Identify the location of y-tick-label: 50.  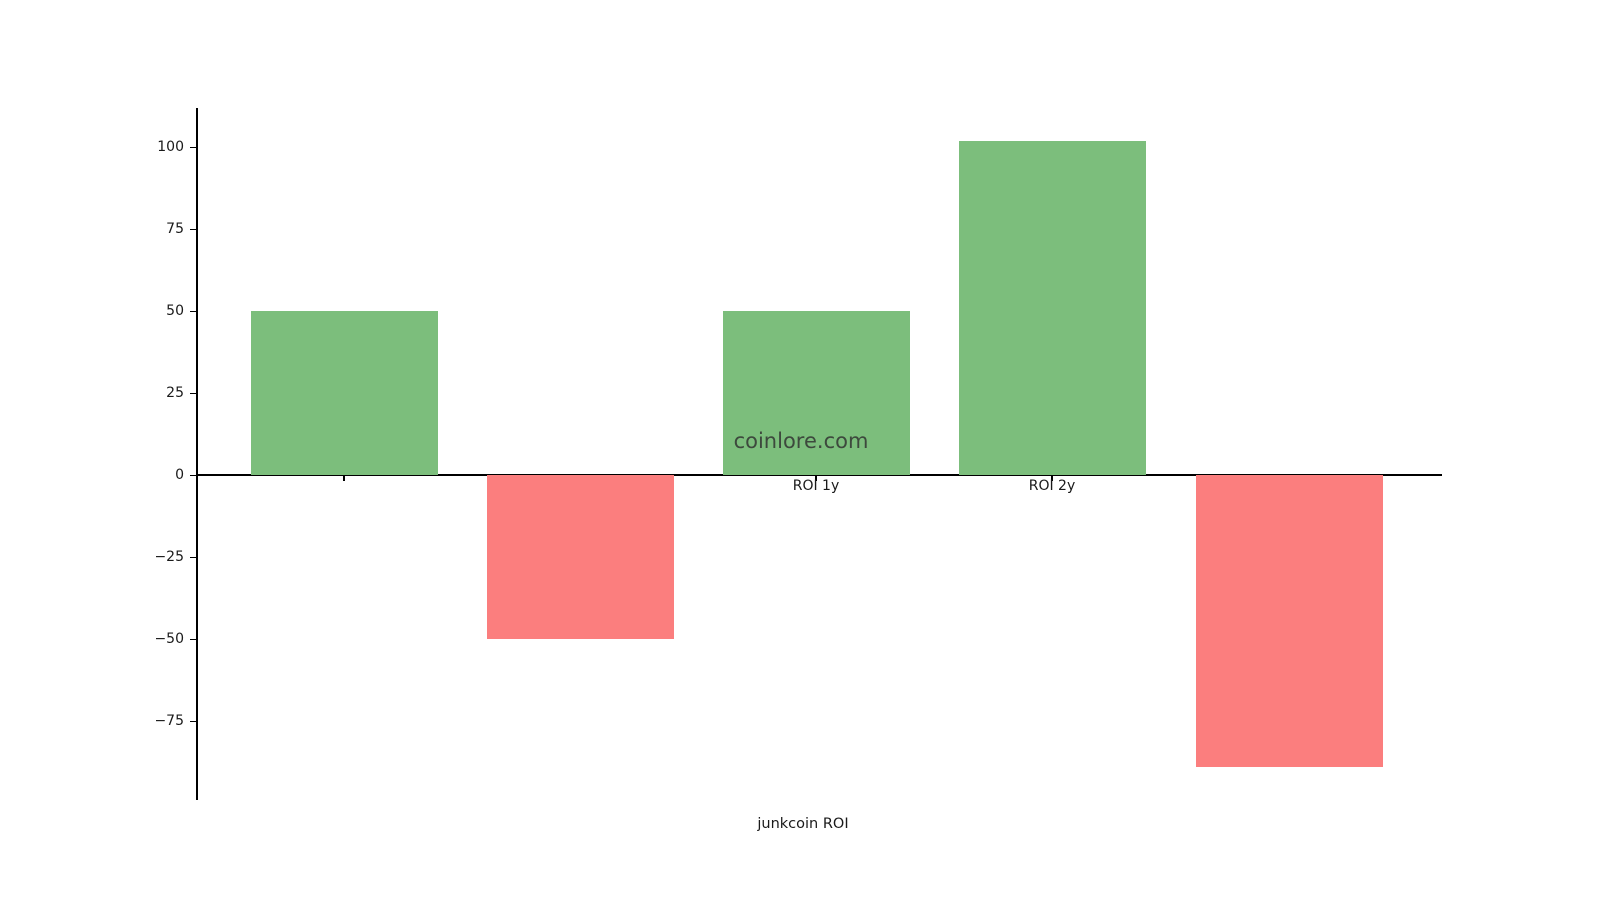
(175, 311).